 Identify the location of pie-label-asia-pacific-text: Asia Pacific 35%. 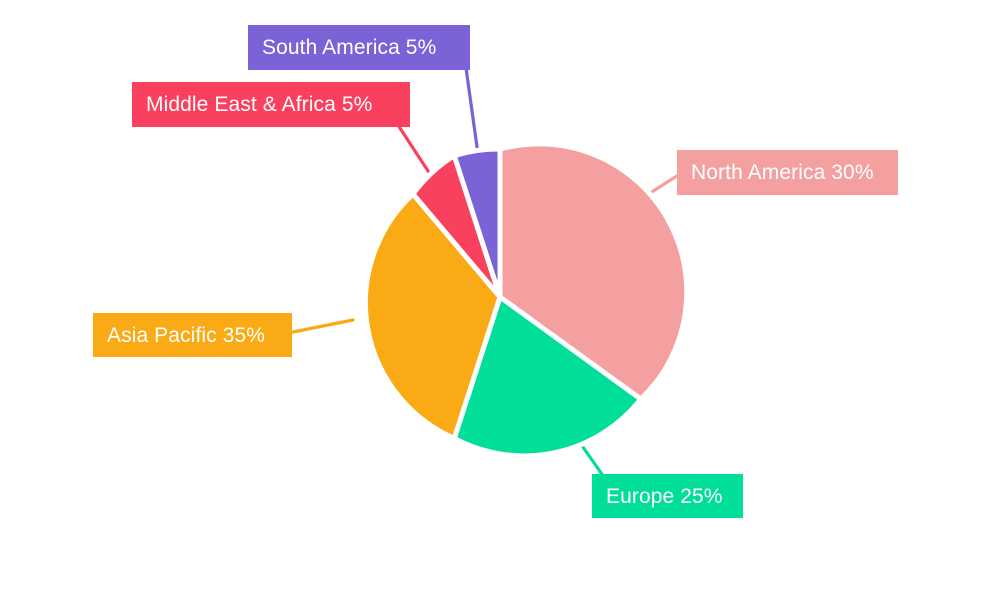
(186, 335).